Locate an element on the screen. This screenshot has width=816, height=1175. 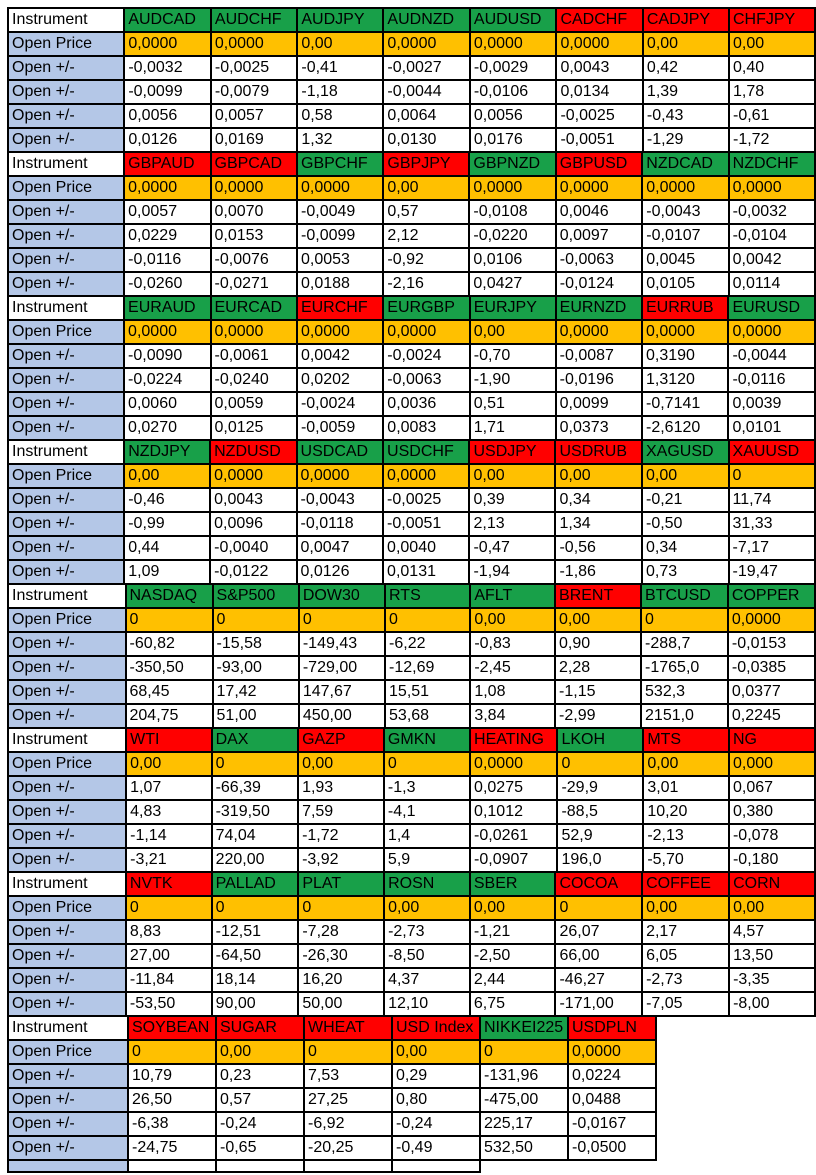
open-change-cell: -2,13 is located at coordinates (686, 836).